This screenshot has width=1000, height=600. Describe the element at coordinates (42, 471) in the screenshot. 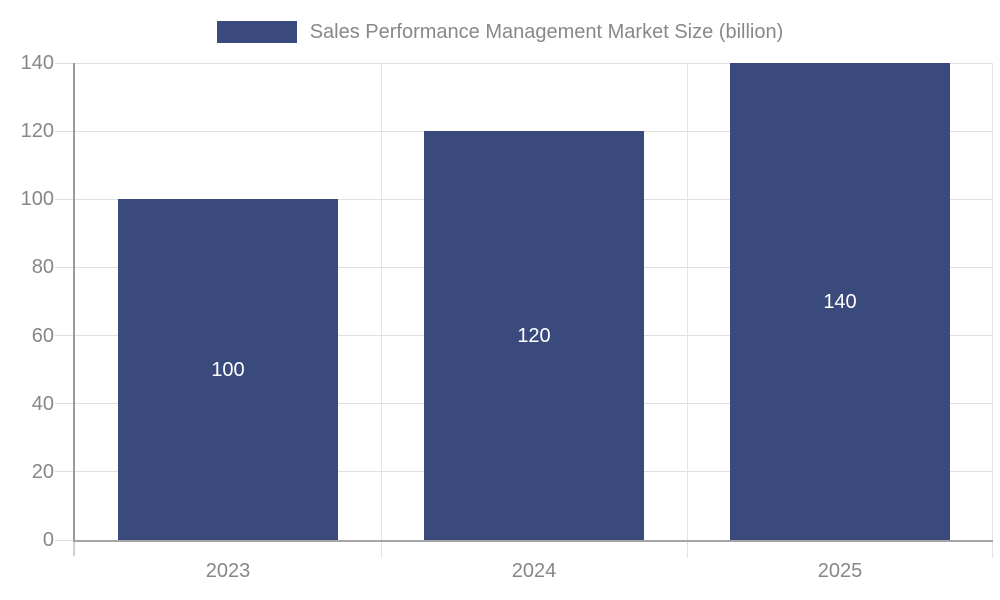

I see `y-tick-label: 20` at that location.